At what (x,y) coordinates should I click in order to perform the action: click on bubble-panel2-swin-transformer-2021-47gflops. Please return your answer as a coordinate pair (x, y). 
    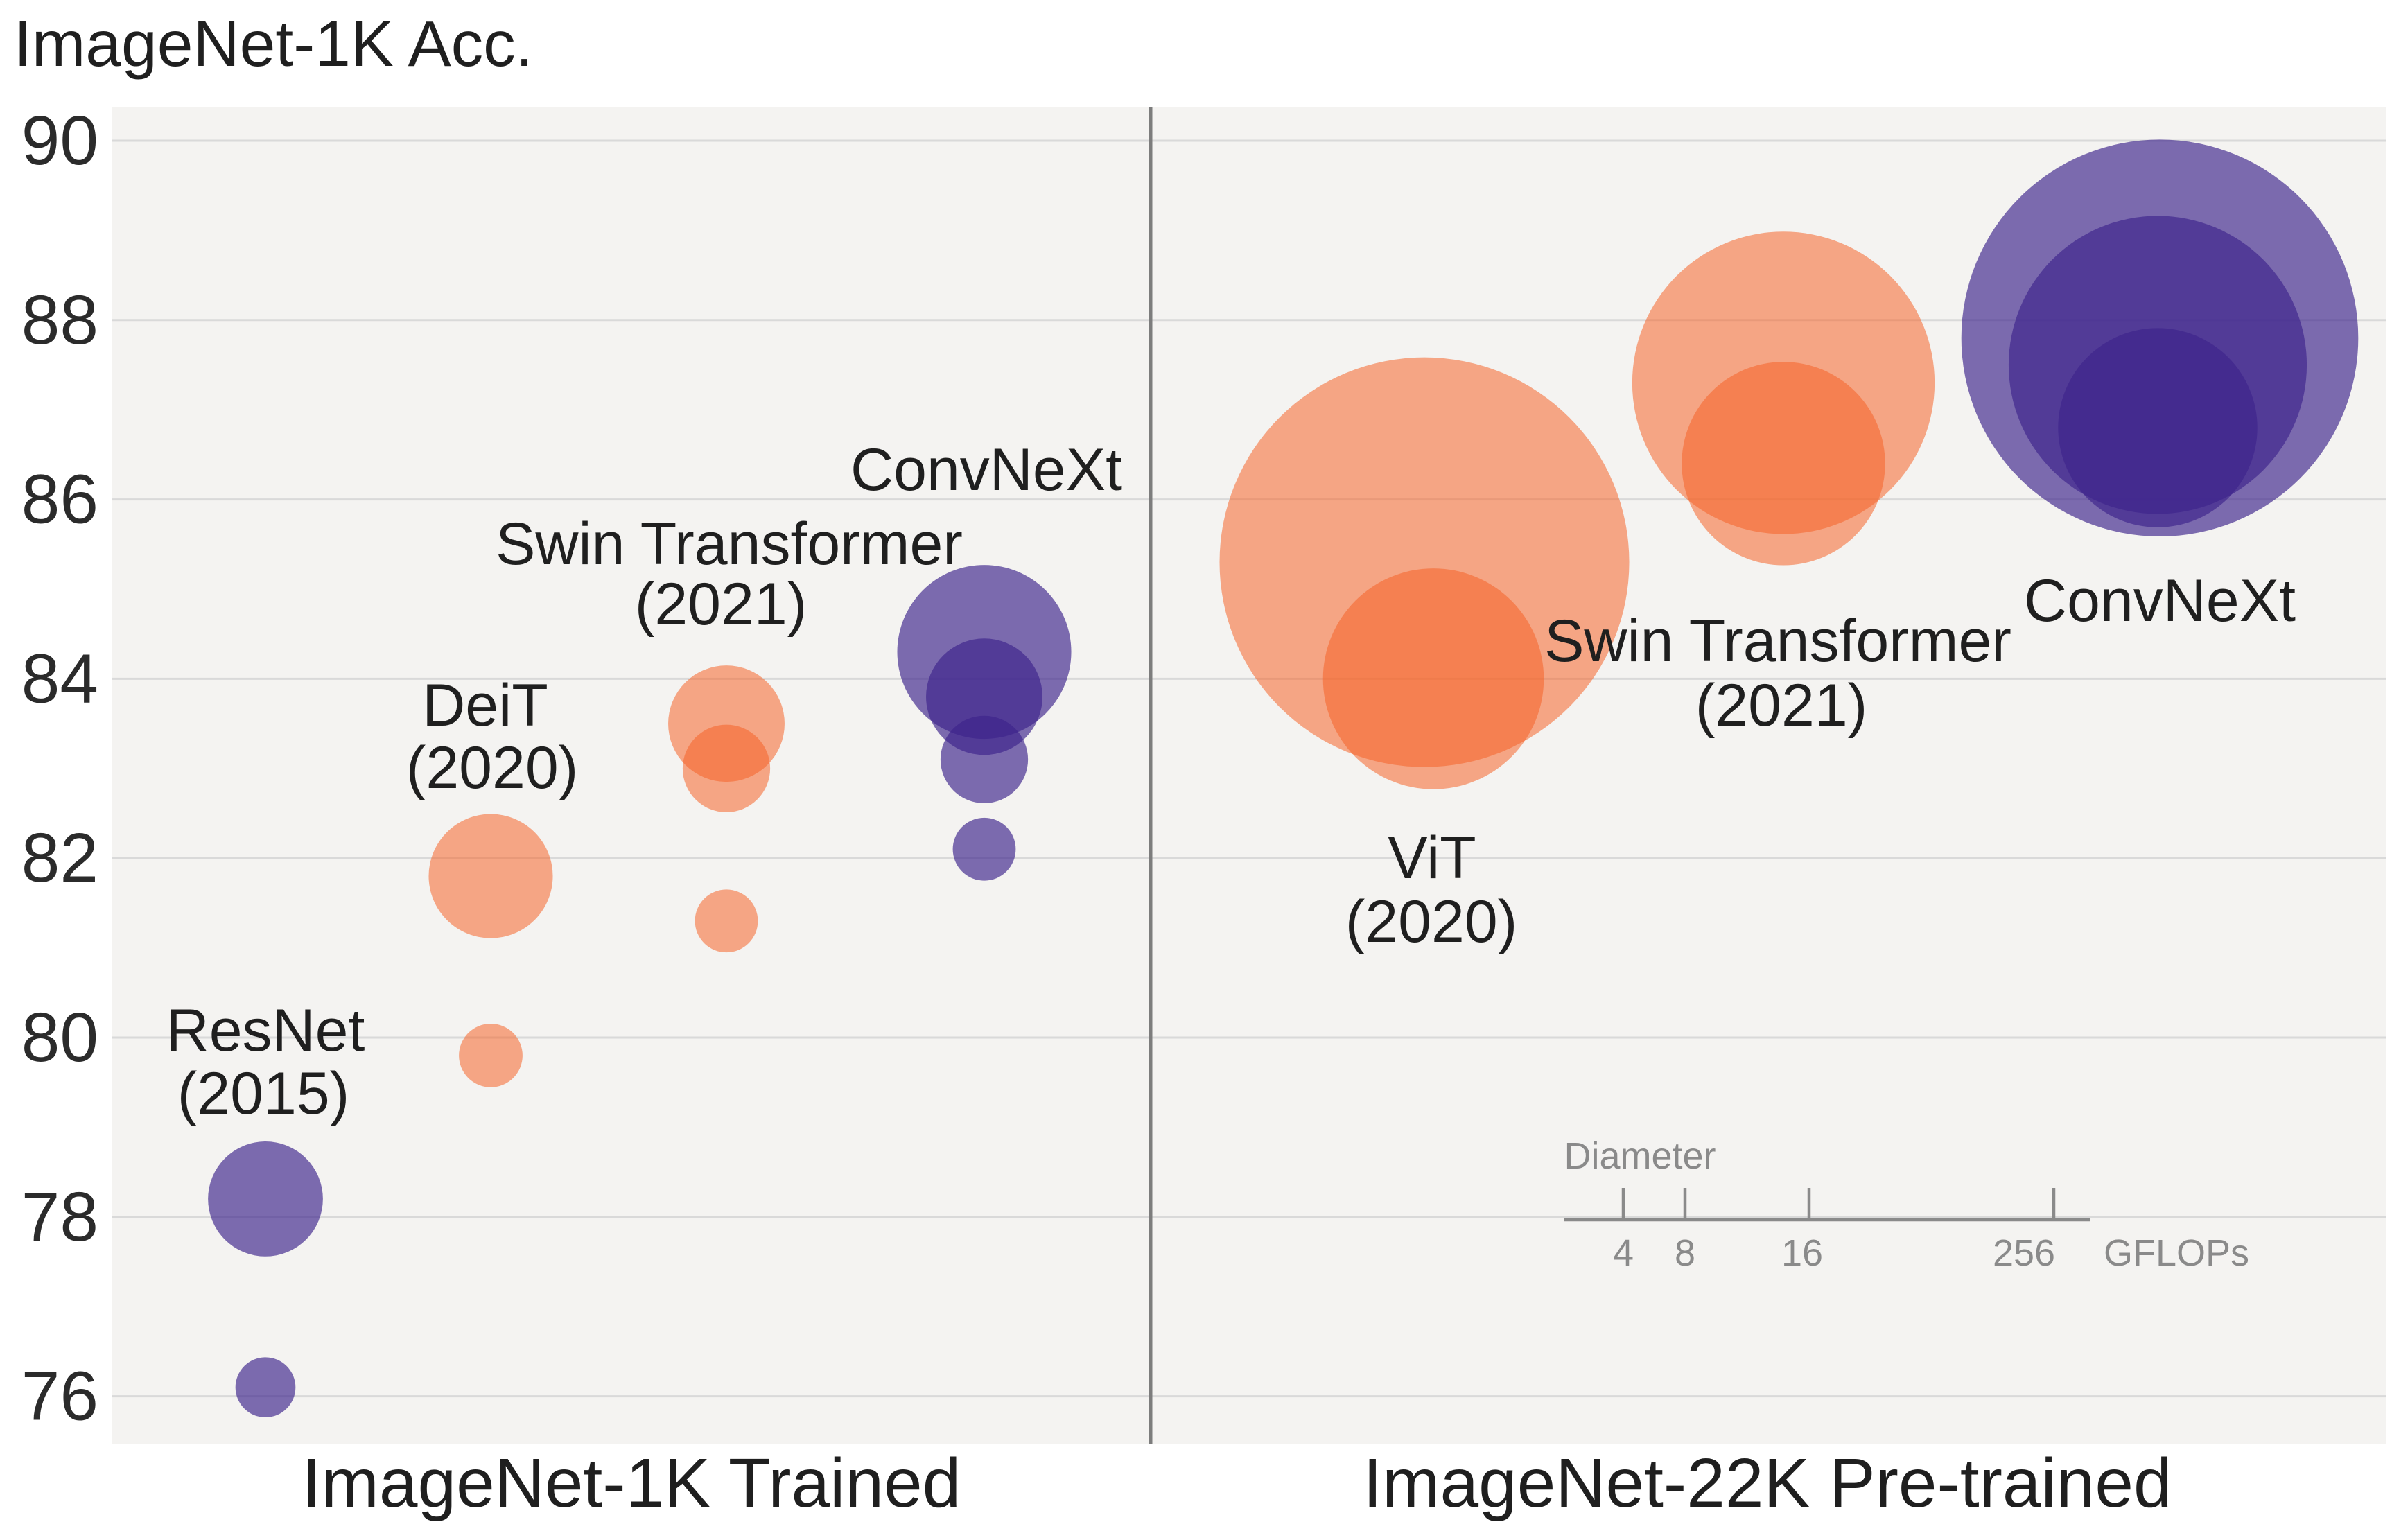
    Looking at the image, I should click on (1784, 464).